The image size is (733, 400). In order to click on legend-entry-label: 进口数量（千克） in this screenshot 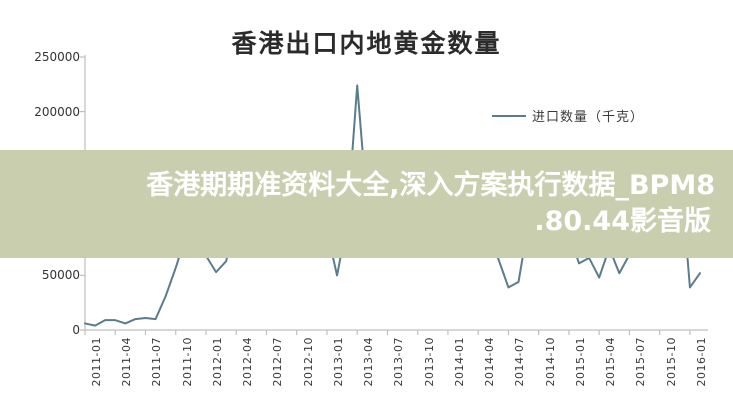, I will do `click(588, 117)`.